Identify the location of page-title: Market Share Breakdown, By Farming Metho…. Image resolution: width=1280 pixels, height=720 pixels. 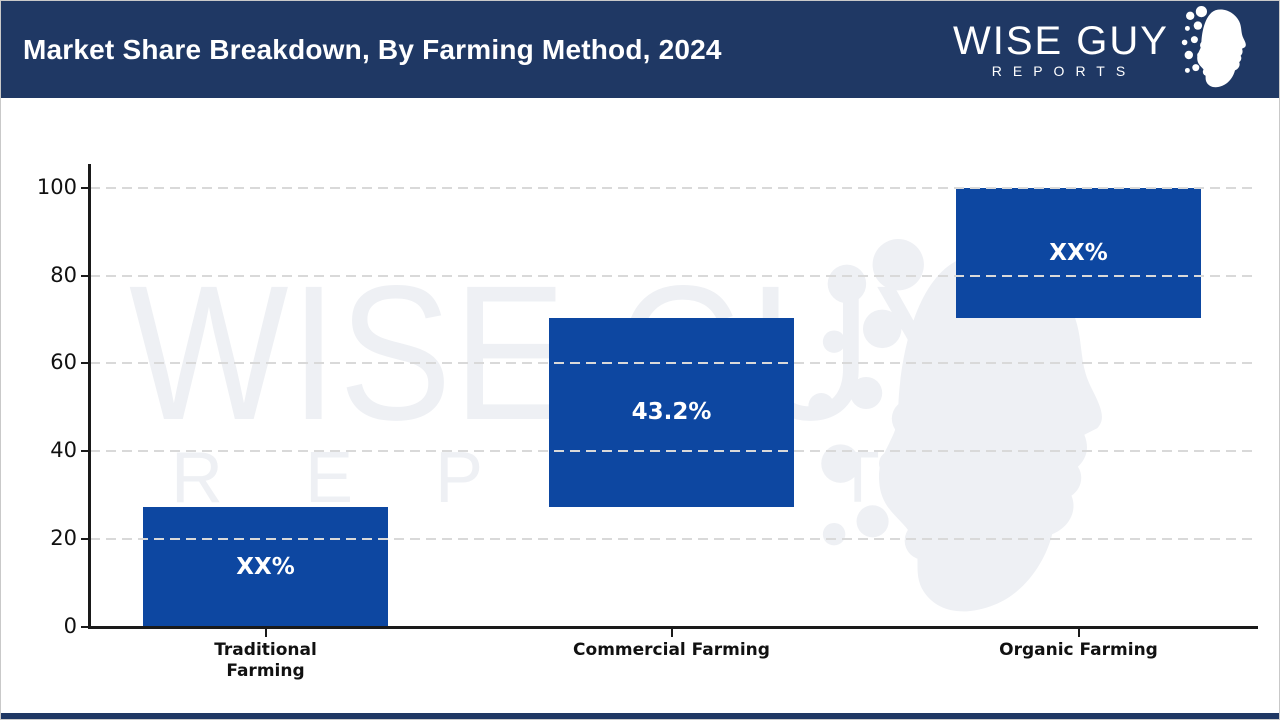
(372, 49).